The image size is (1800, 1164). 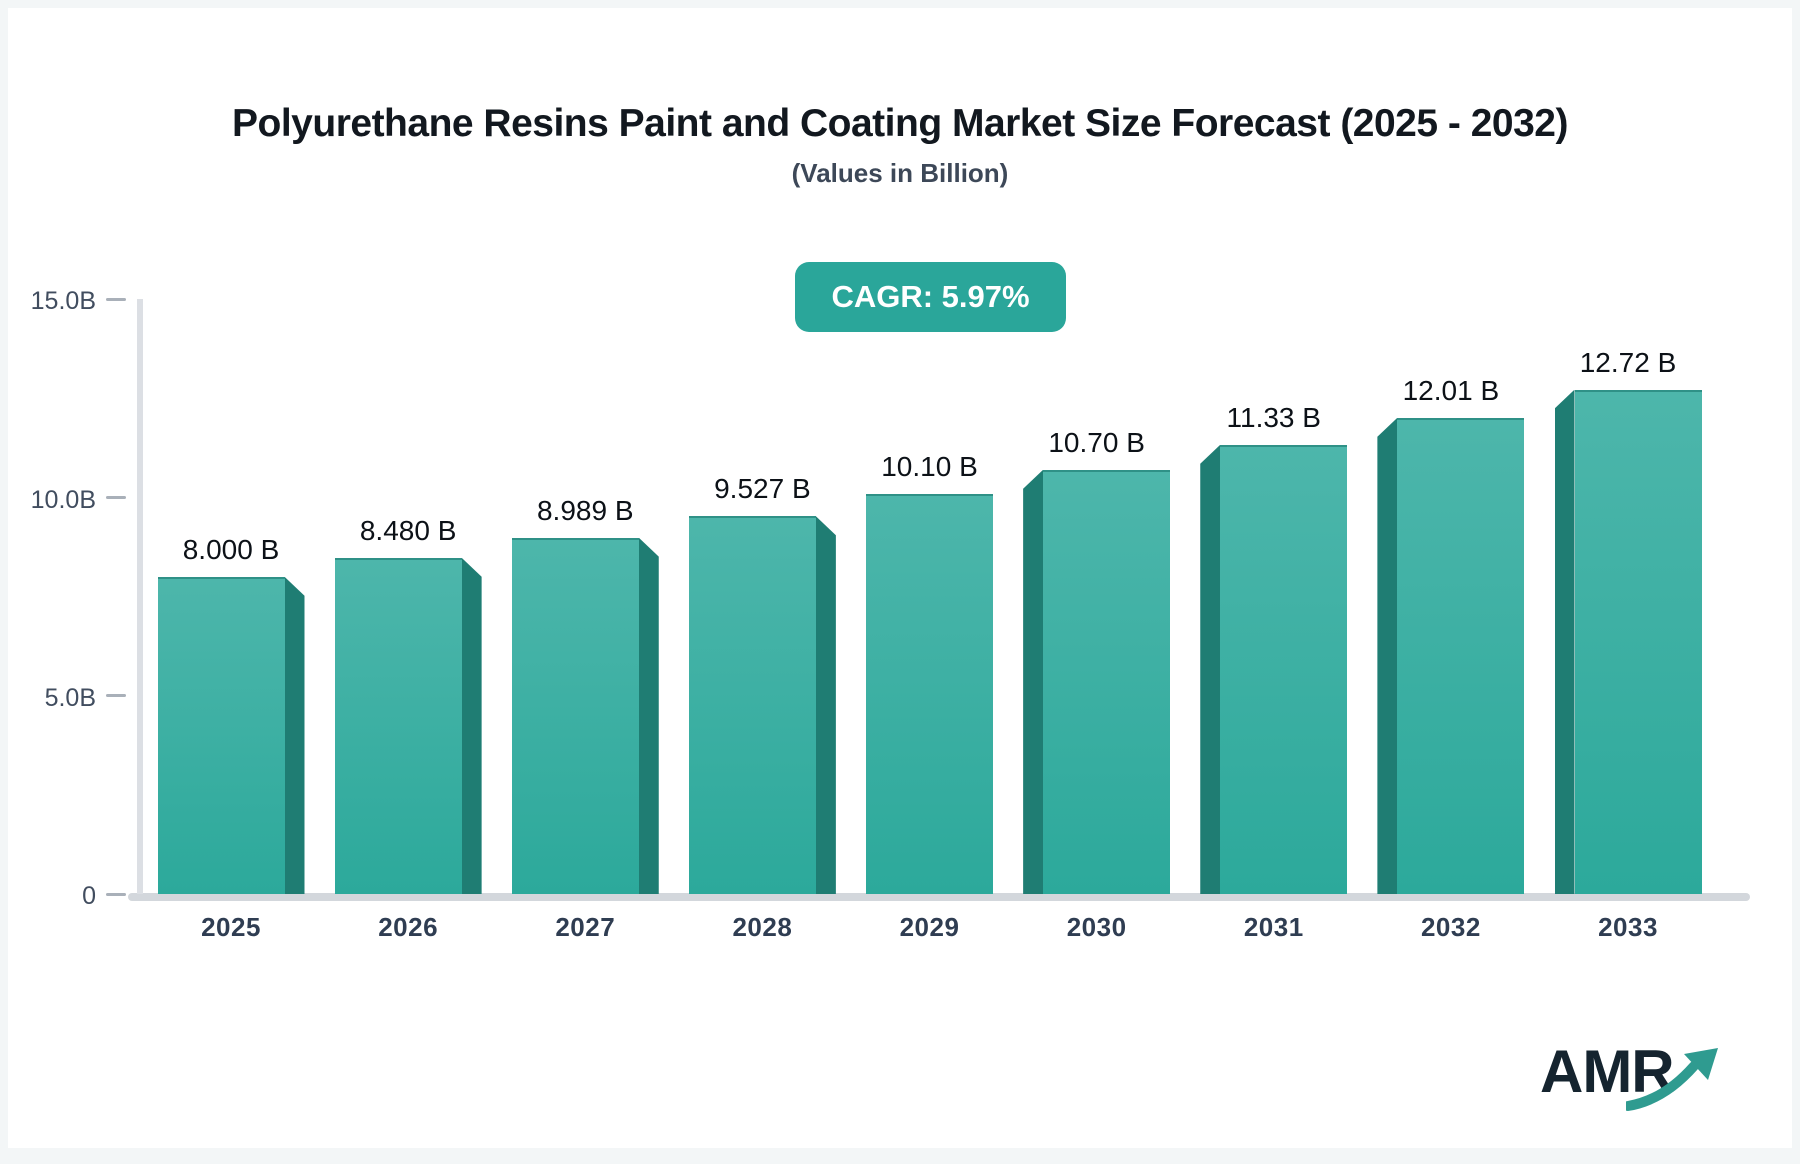 What do you see at coordinates (1628, 927) in the screenshot?
I see `x-axis-label: 2033` at bounding box center [1628, 927].